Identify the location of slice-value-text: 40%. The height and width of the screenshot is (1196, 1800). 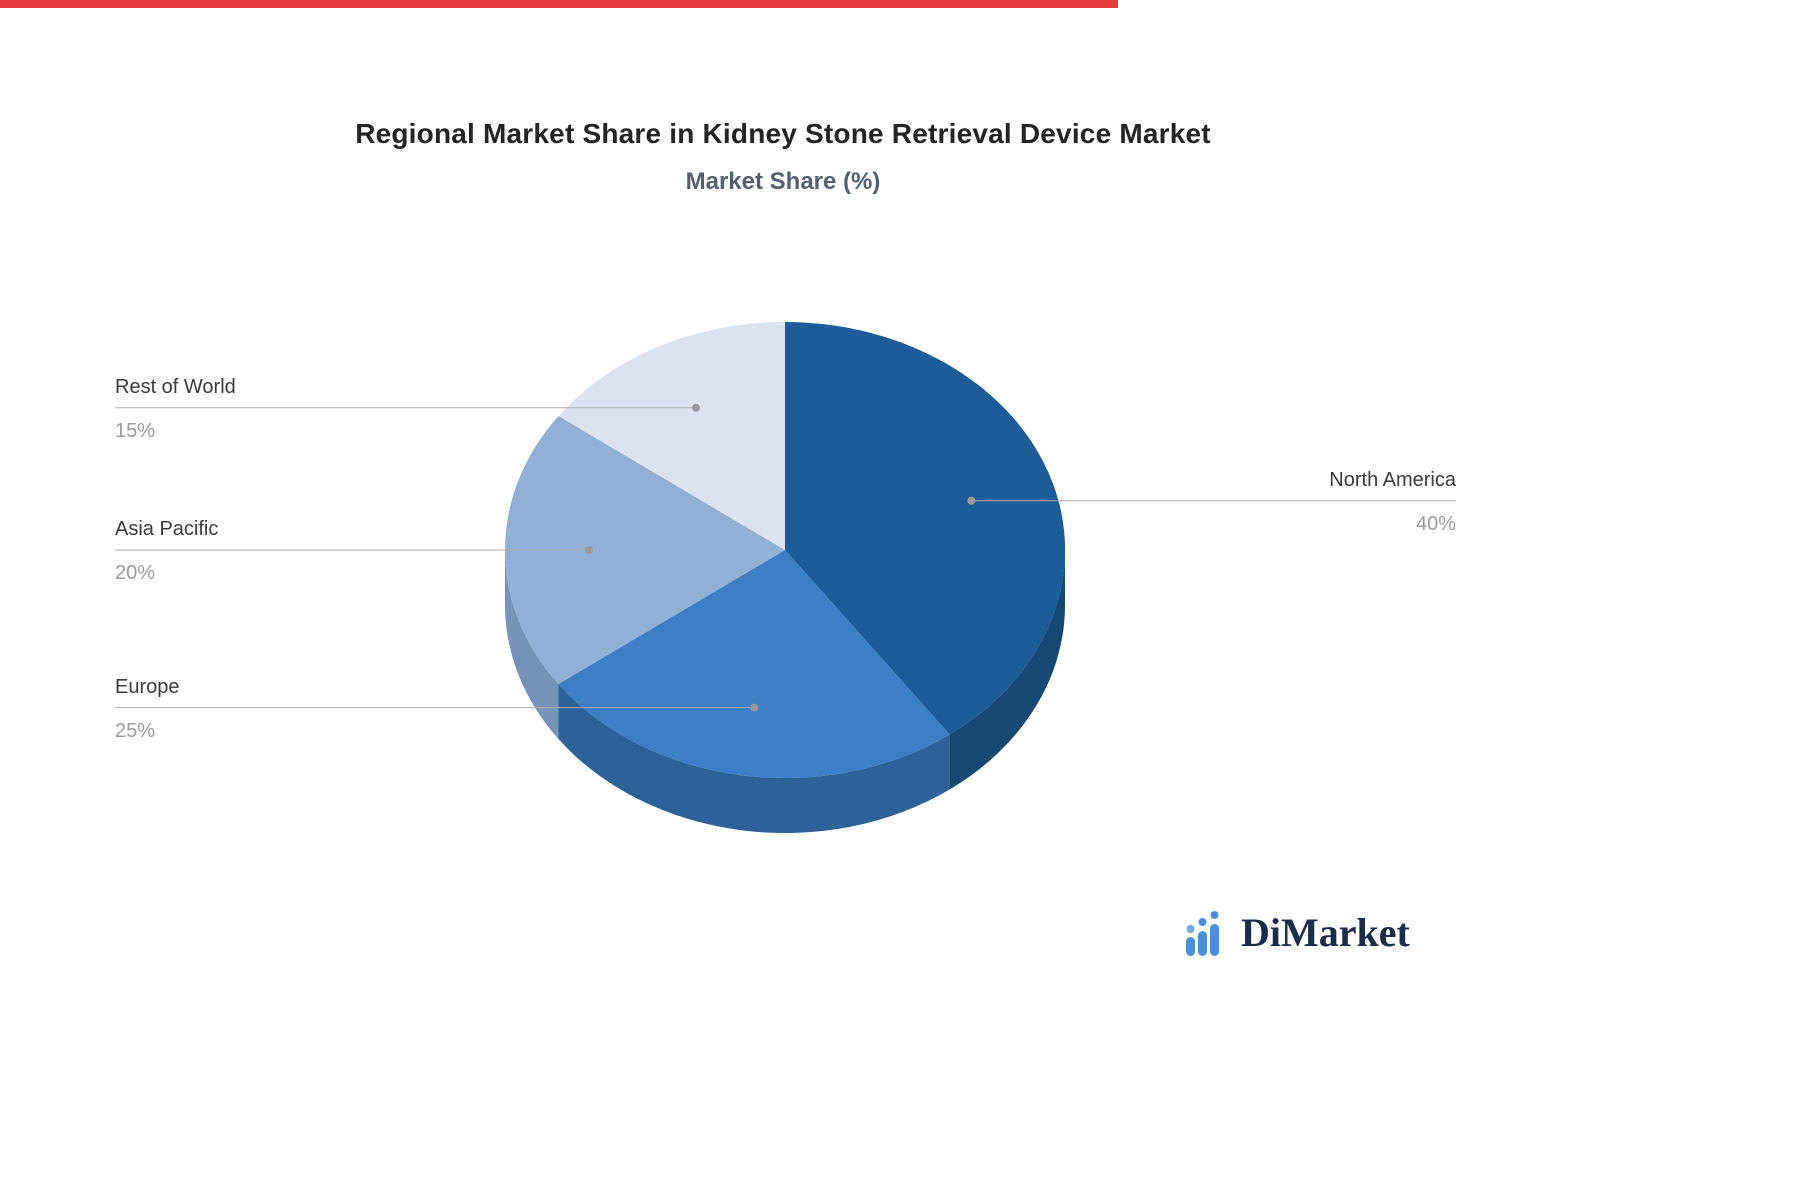
(1435, 523).